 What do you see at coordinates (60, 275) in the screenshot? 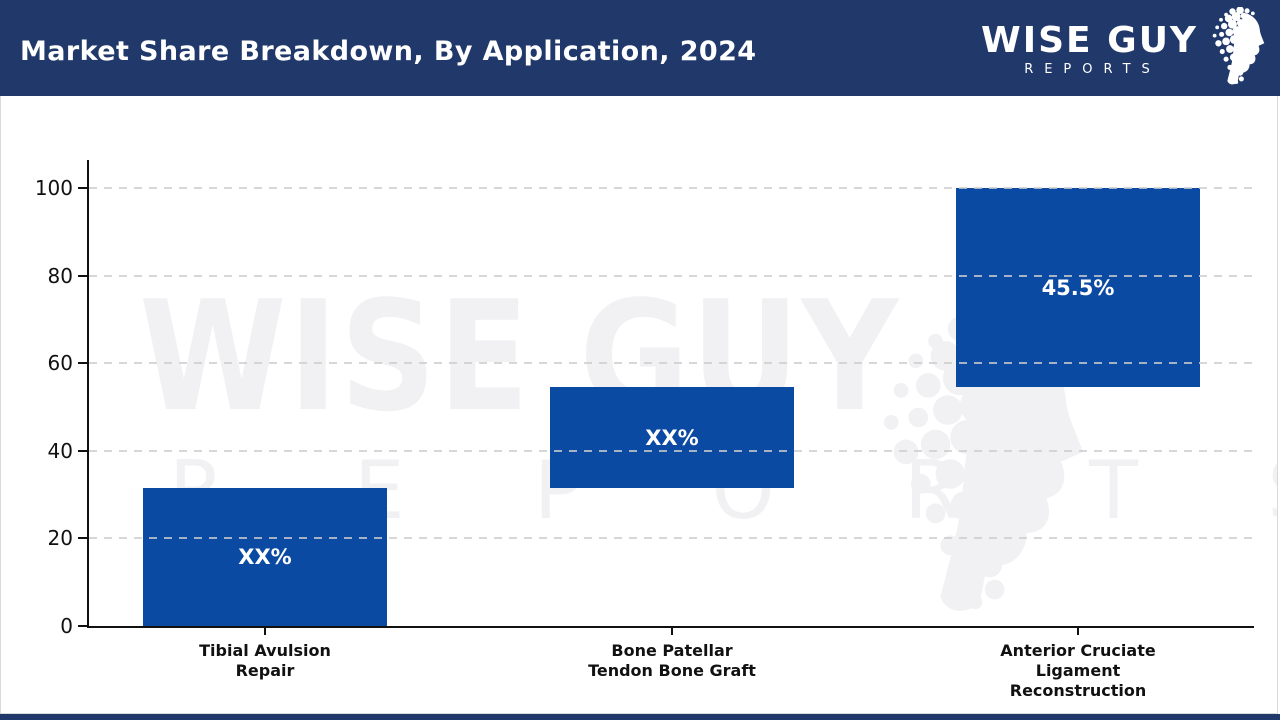
I see `y-tick-label-80: 80` at bounding box center [60, 275].